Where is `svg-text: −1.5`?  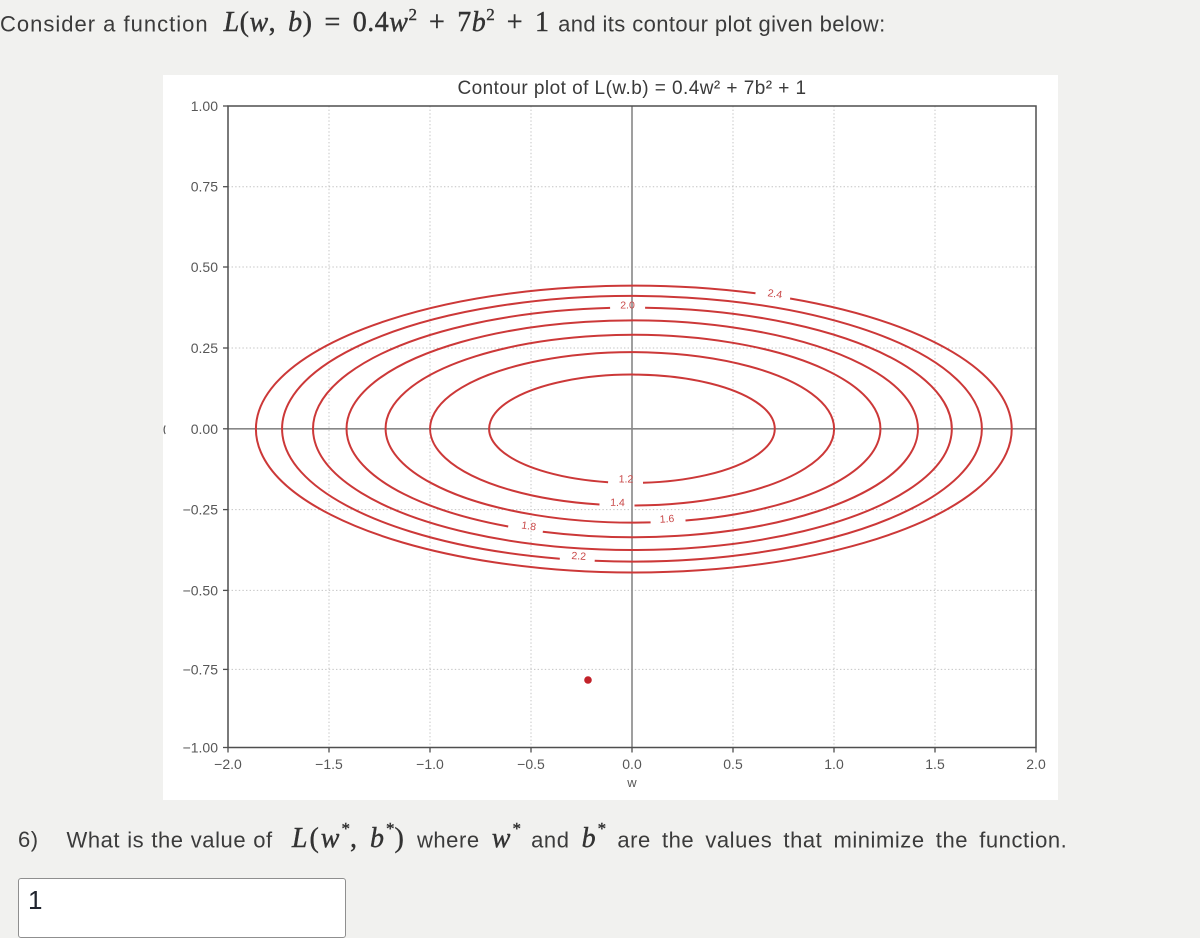
svg-text: −1.5 is located at coordinates (329, 764).